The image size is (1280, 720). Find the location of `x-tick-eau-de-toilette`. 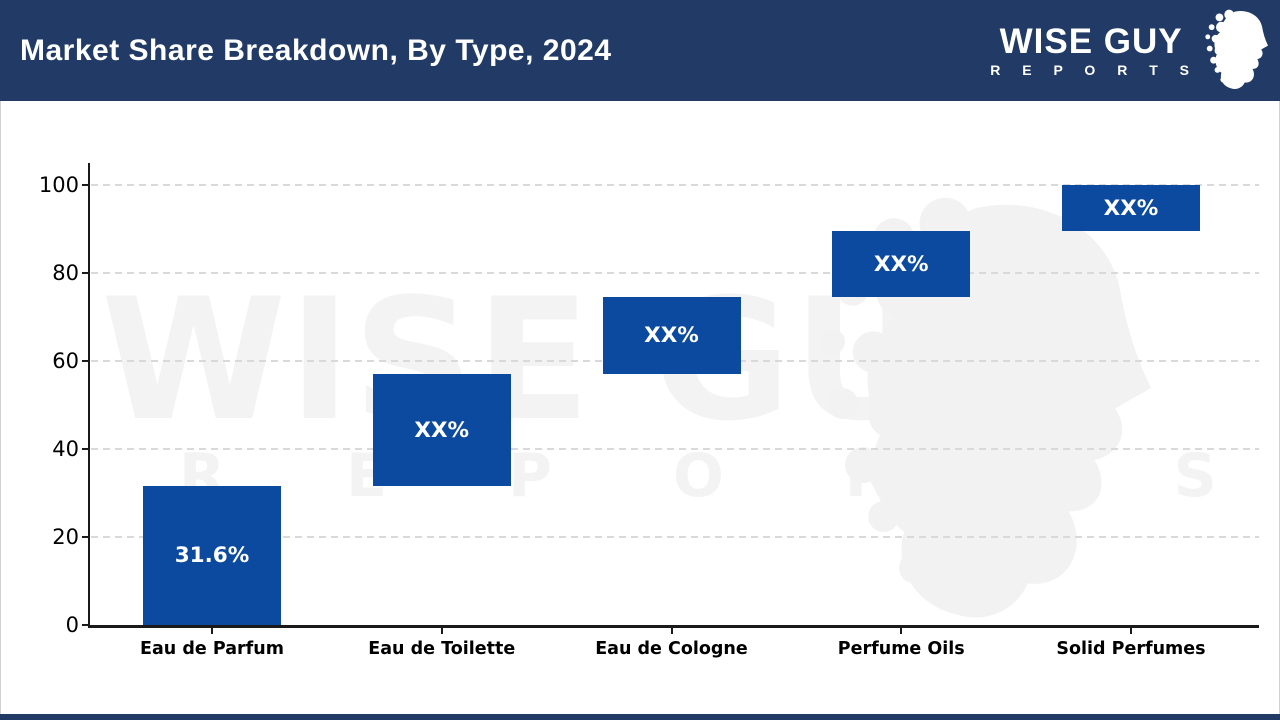

x-tick-eau-de-toilette is located at coordinates (441, 630).